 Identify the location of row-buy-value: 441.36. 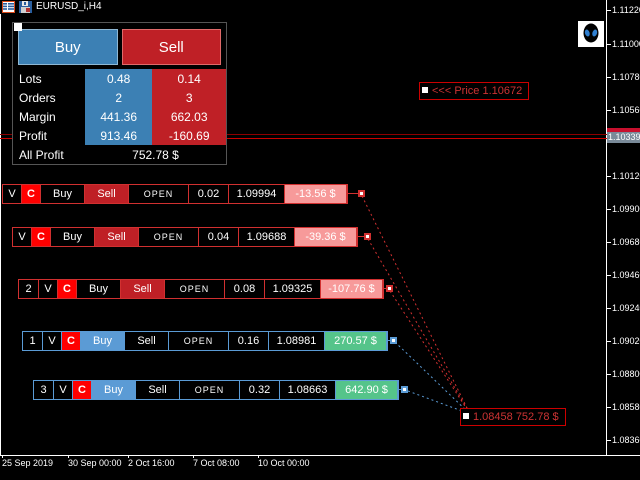
(119, 116).